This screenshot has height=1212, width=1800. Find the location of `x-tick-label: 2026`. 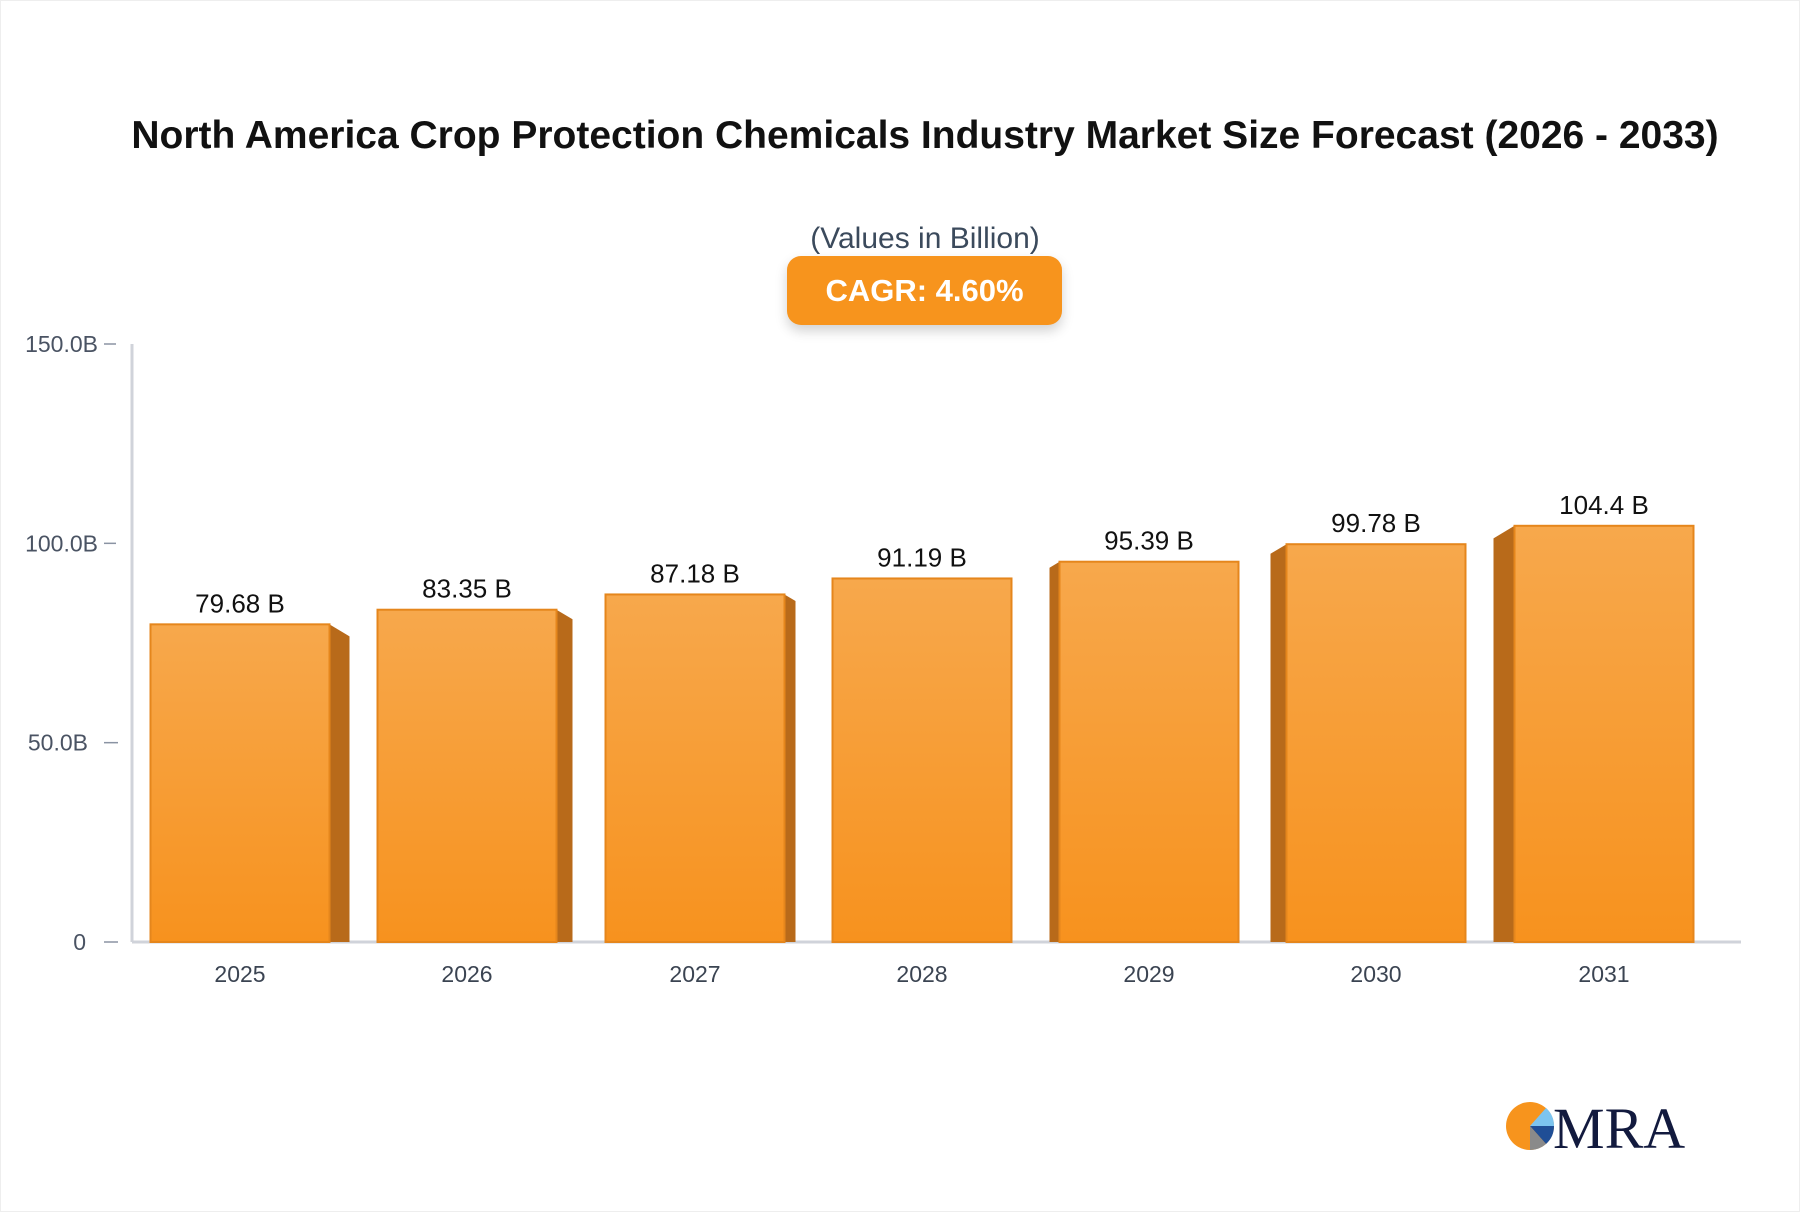

x-tick-label: 2026 is located at coordinates (466, 974).